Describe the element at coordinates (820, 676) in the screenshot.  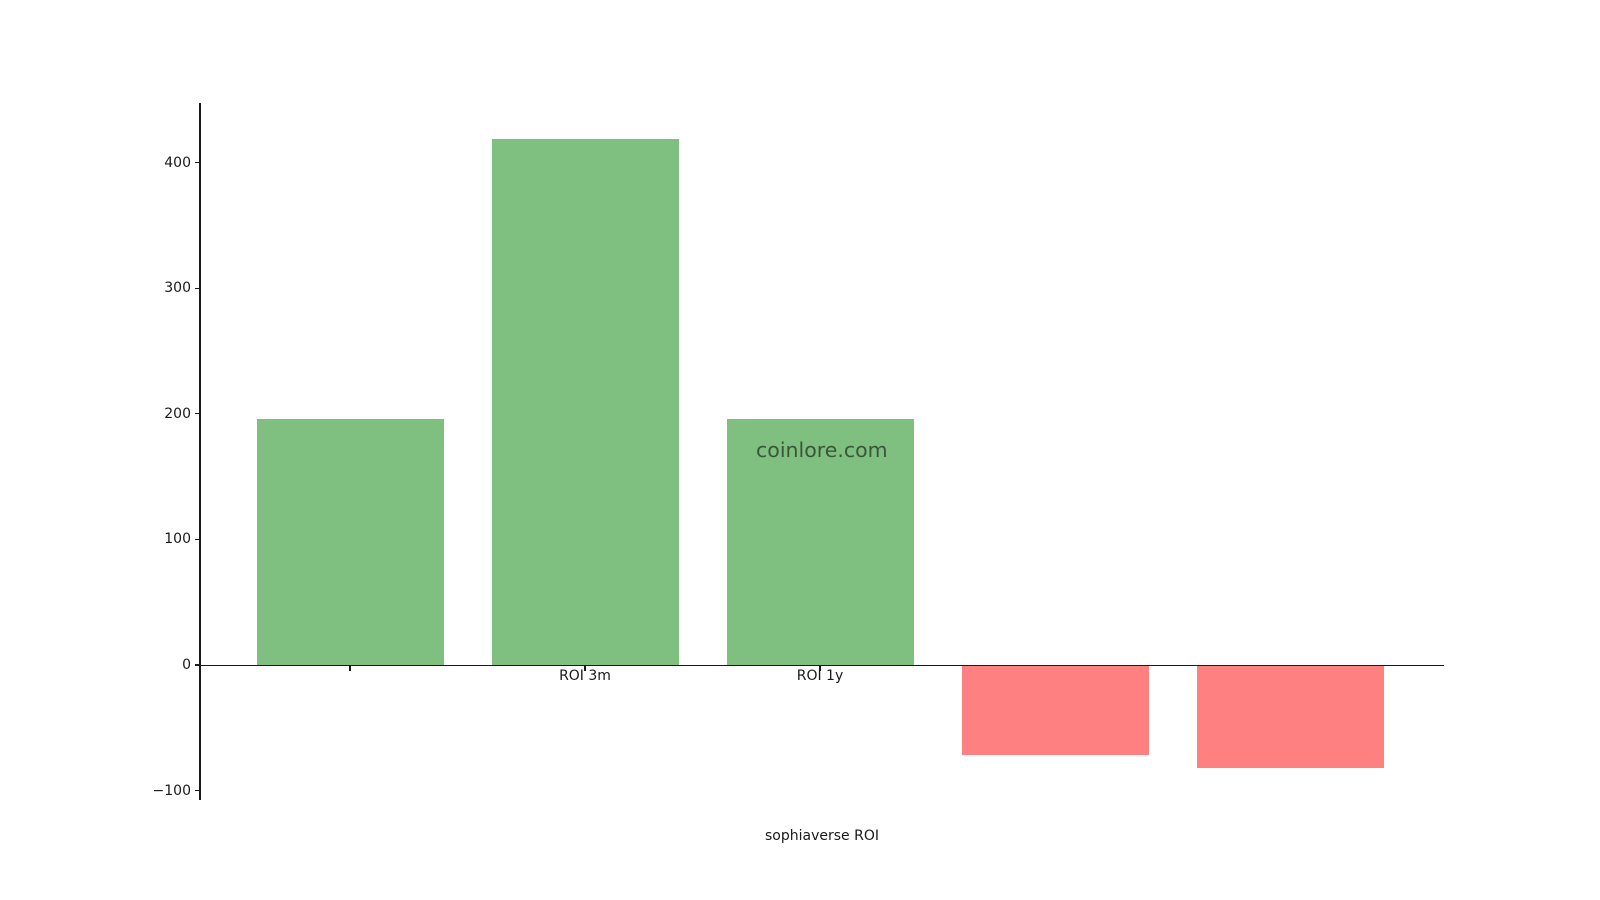
I see `x-tick-label: ROI 1y` at that location.